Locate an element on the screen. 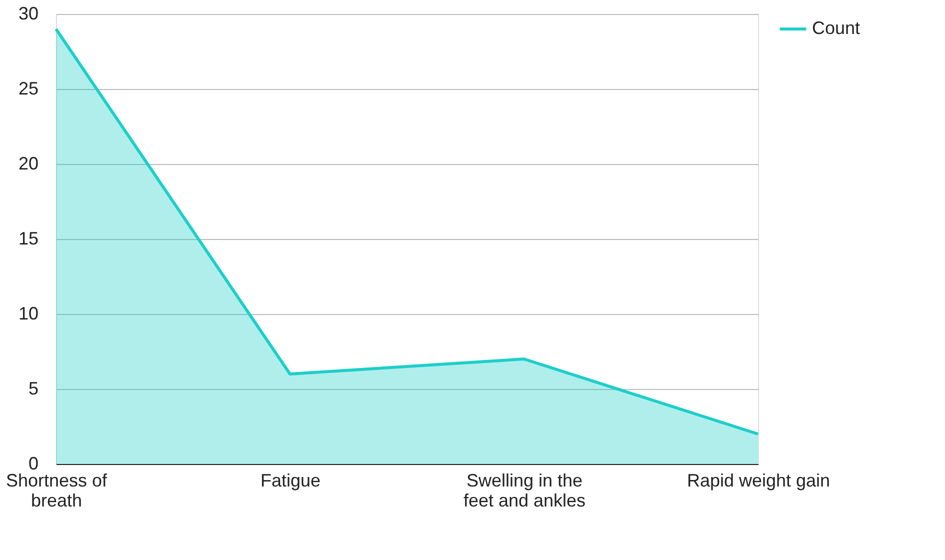  y-tick-label: 20 is located at coordinates (28, 164).